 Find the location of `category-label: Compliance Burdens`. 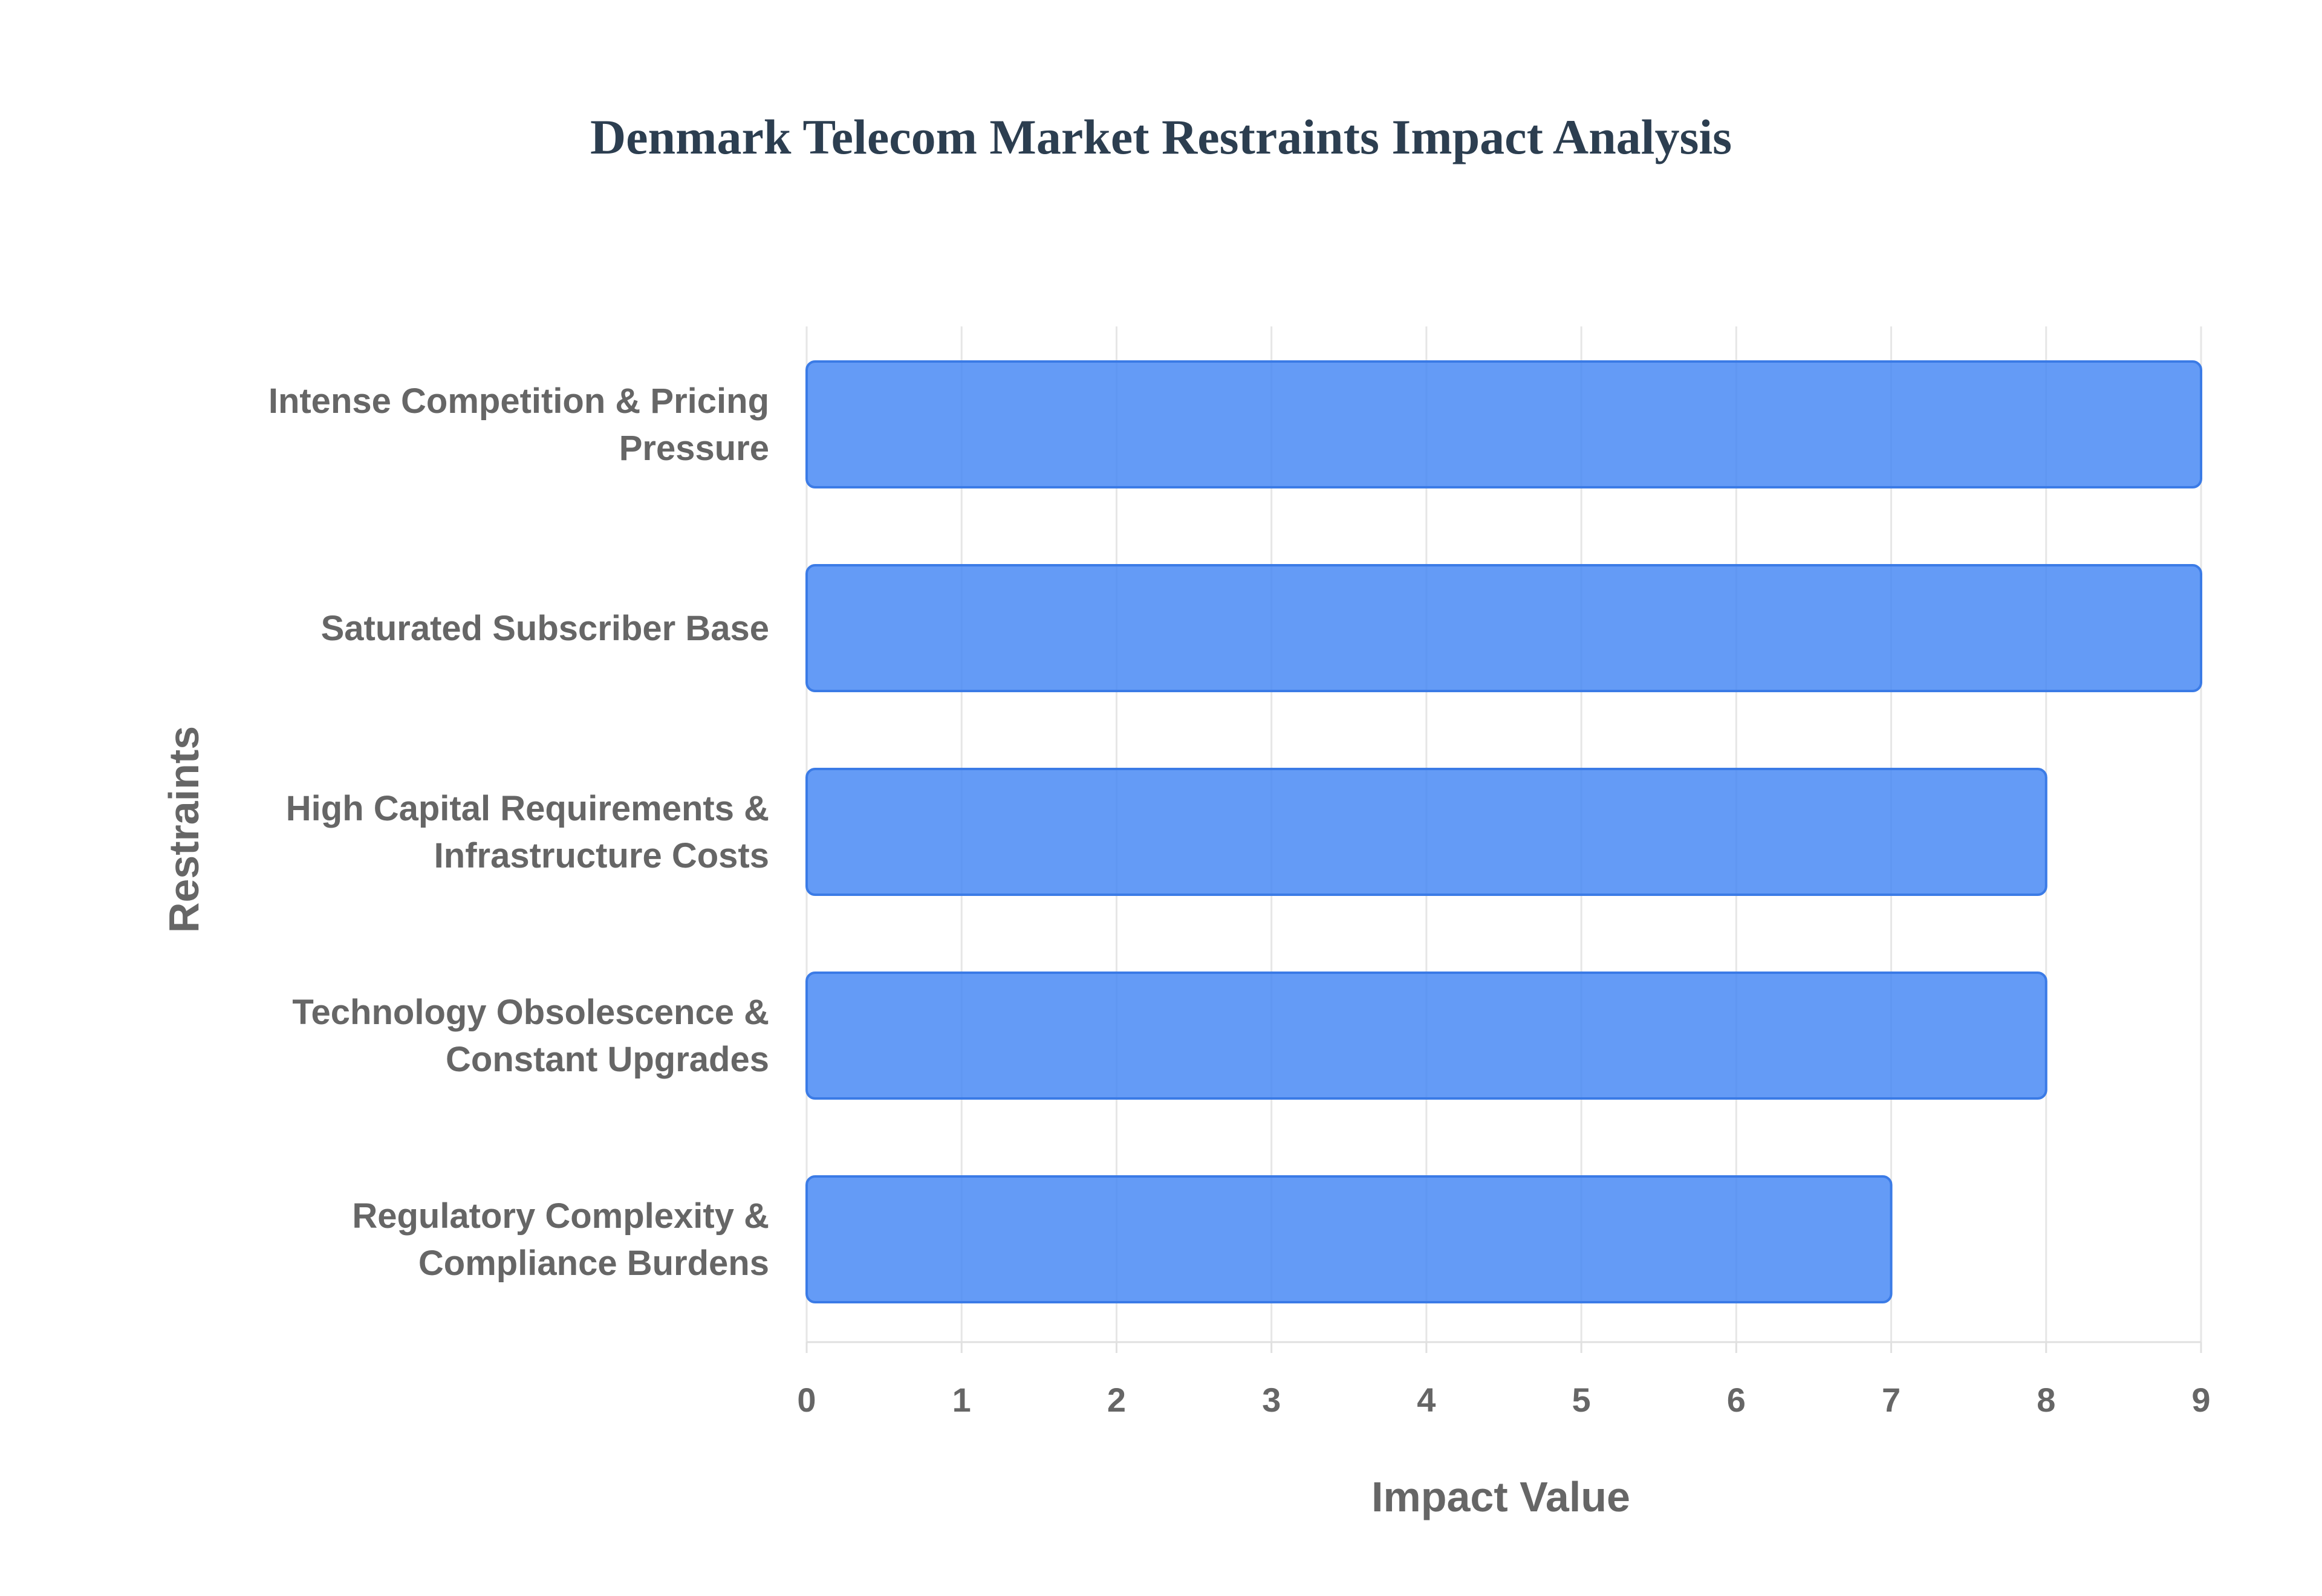

category-label: Compliance Burdens is located at coordinates (593, 1263).